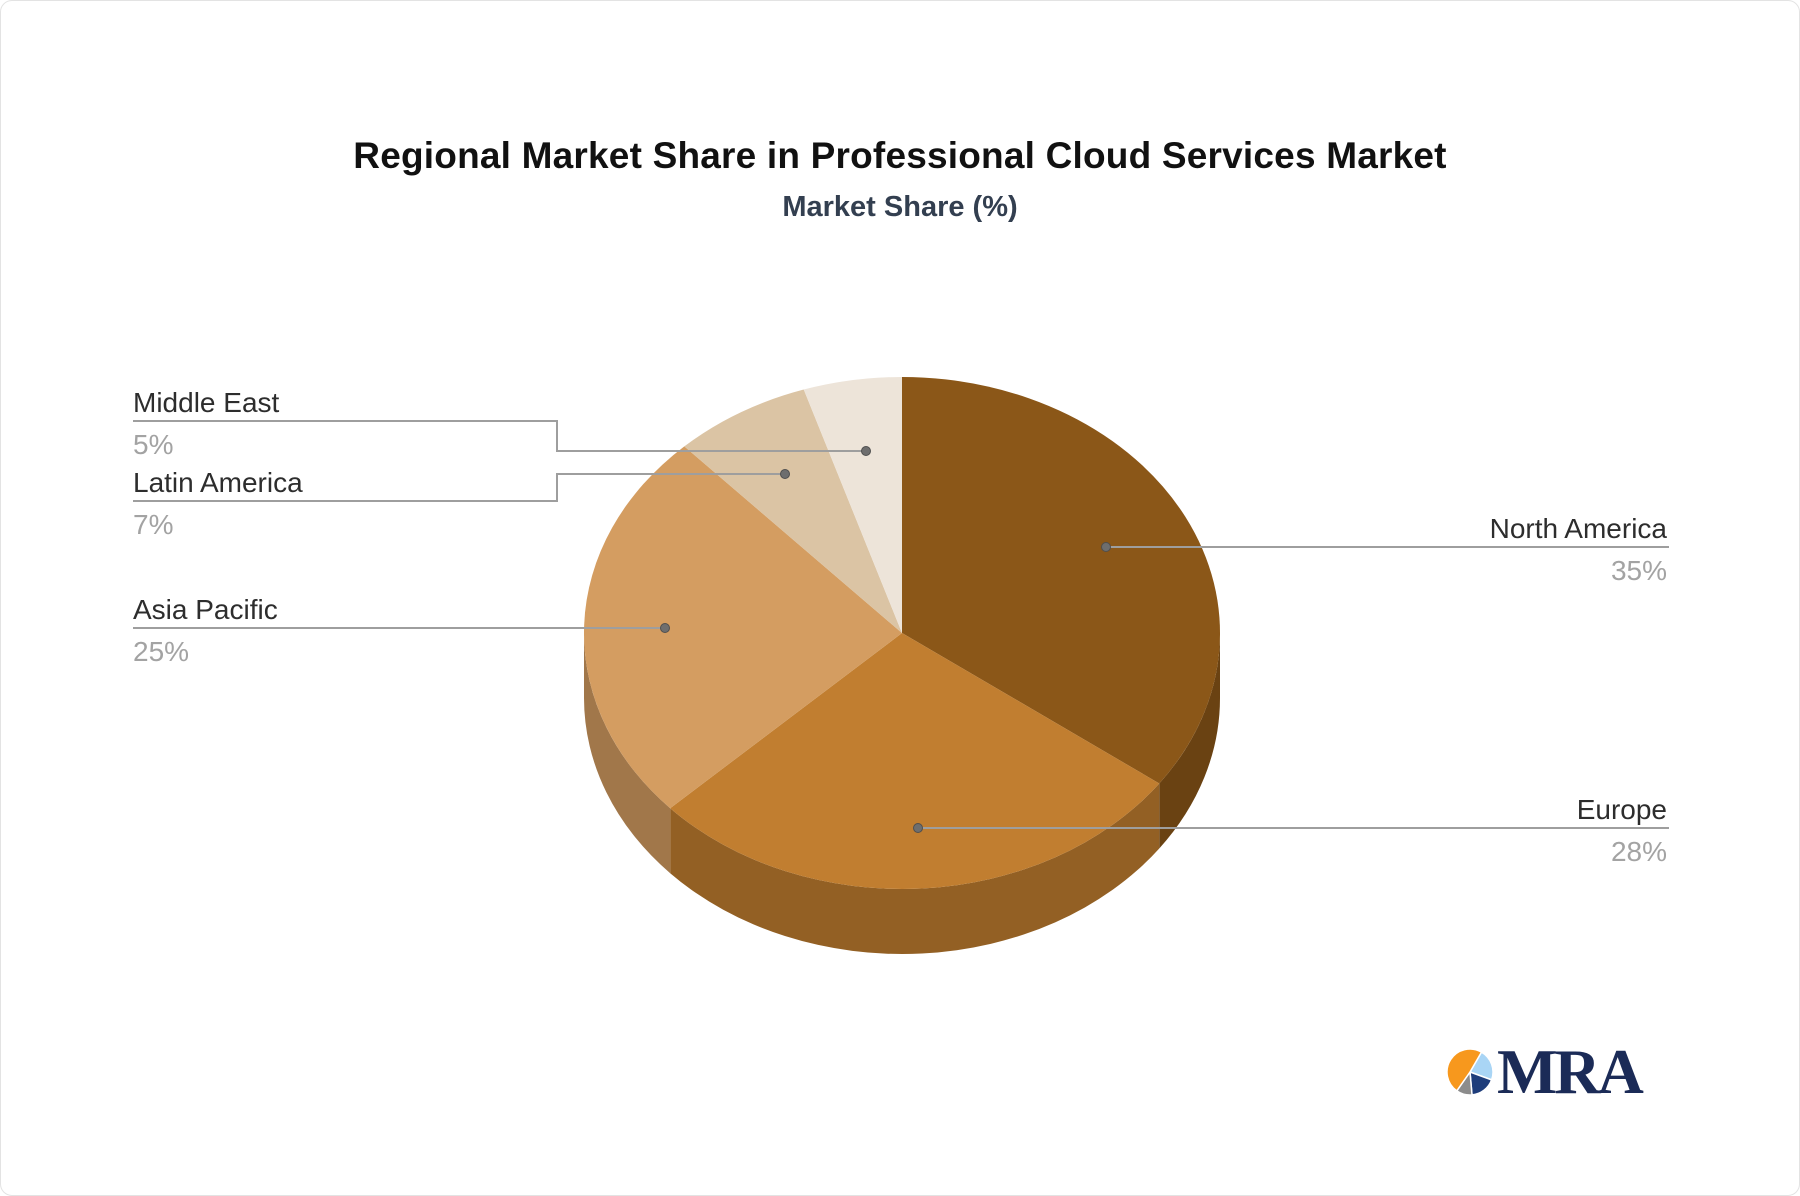 This screenshot has height=1196, width=1800. What do you see at coordinates (499, 436) in the screenshot?
I see `callout-line-middle-east` at bounding box center [499, 436].